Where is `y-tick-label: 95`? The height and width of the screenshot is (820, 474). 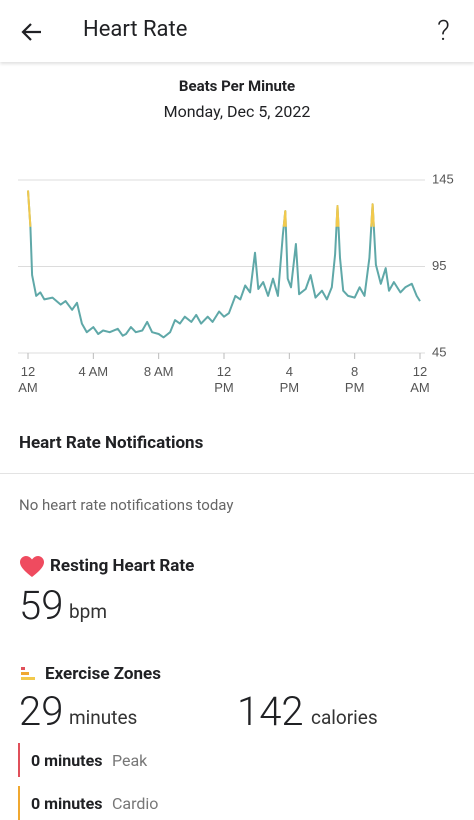
y-tick-label: 95 is located at coordinates (439, 265).